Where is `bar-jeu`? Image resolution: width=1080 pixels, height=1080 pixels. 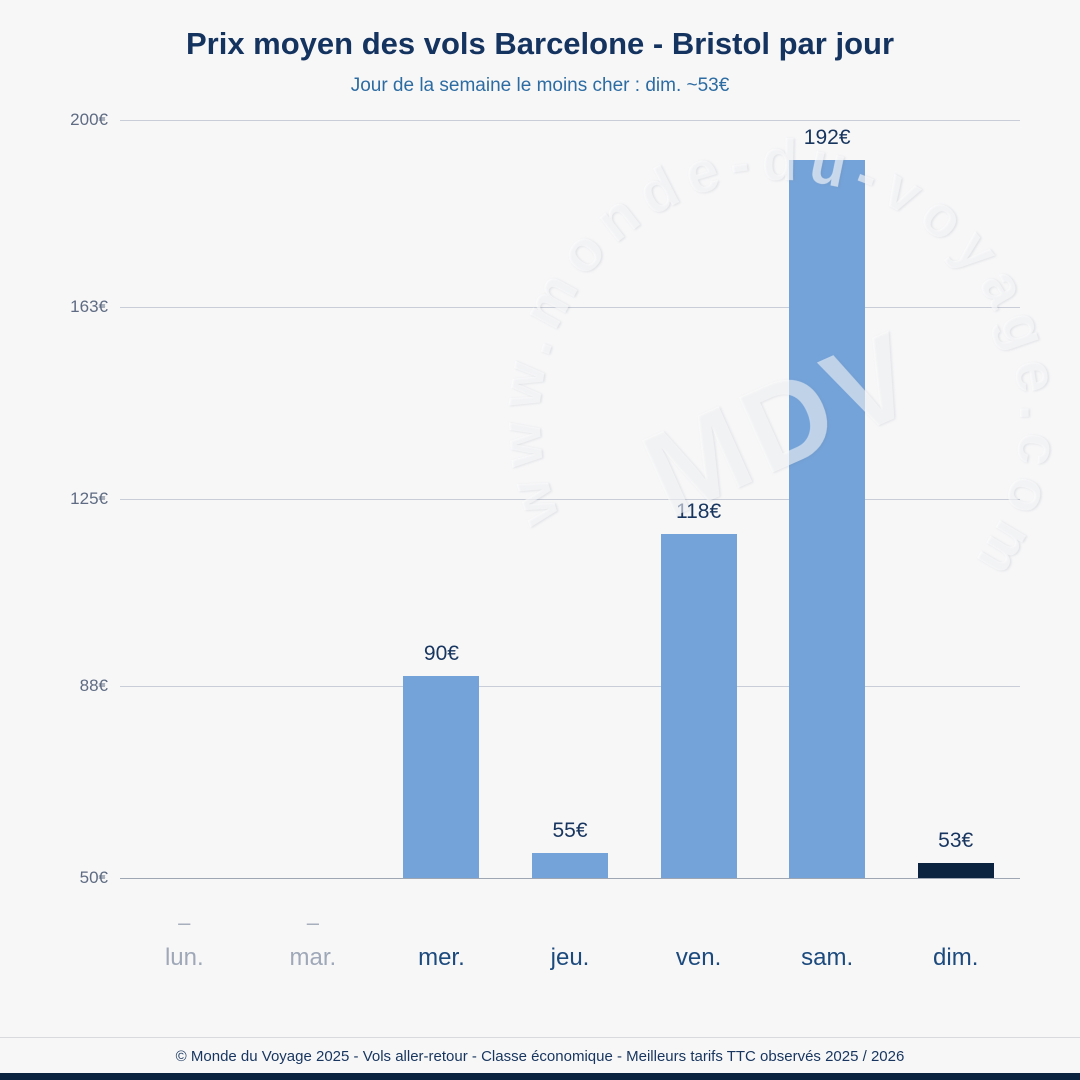 bar-jeu is located at coordinates (570, 865).